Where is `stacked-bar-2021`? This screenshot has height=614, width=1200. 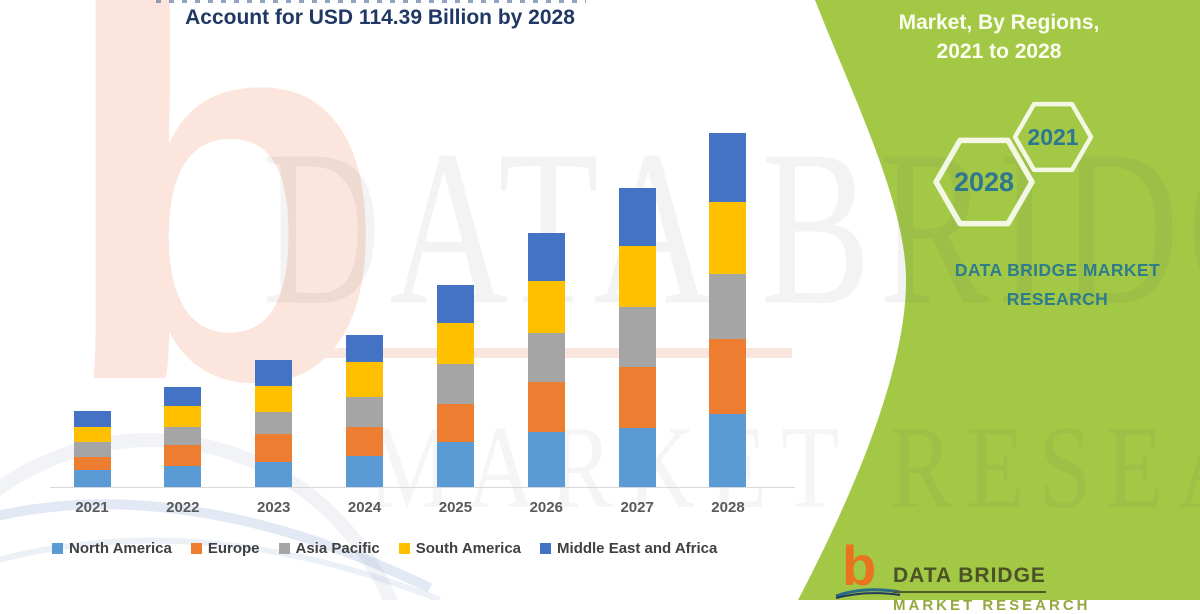
stacked-bar-2021 is located at coordinates (92, 448).